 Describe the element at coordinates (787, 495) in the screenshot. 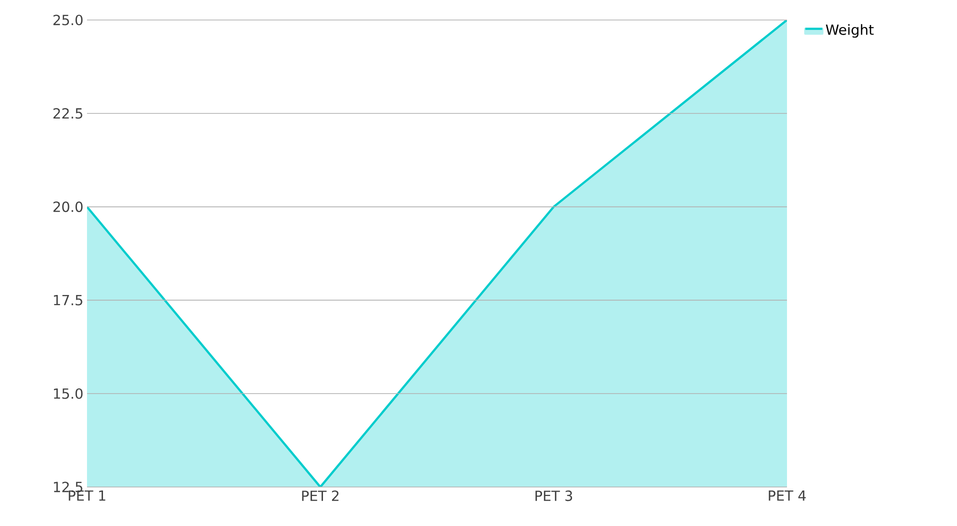

I see `x-tick-label: PET 4` at that location.